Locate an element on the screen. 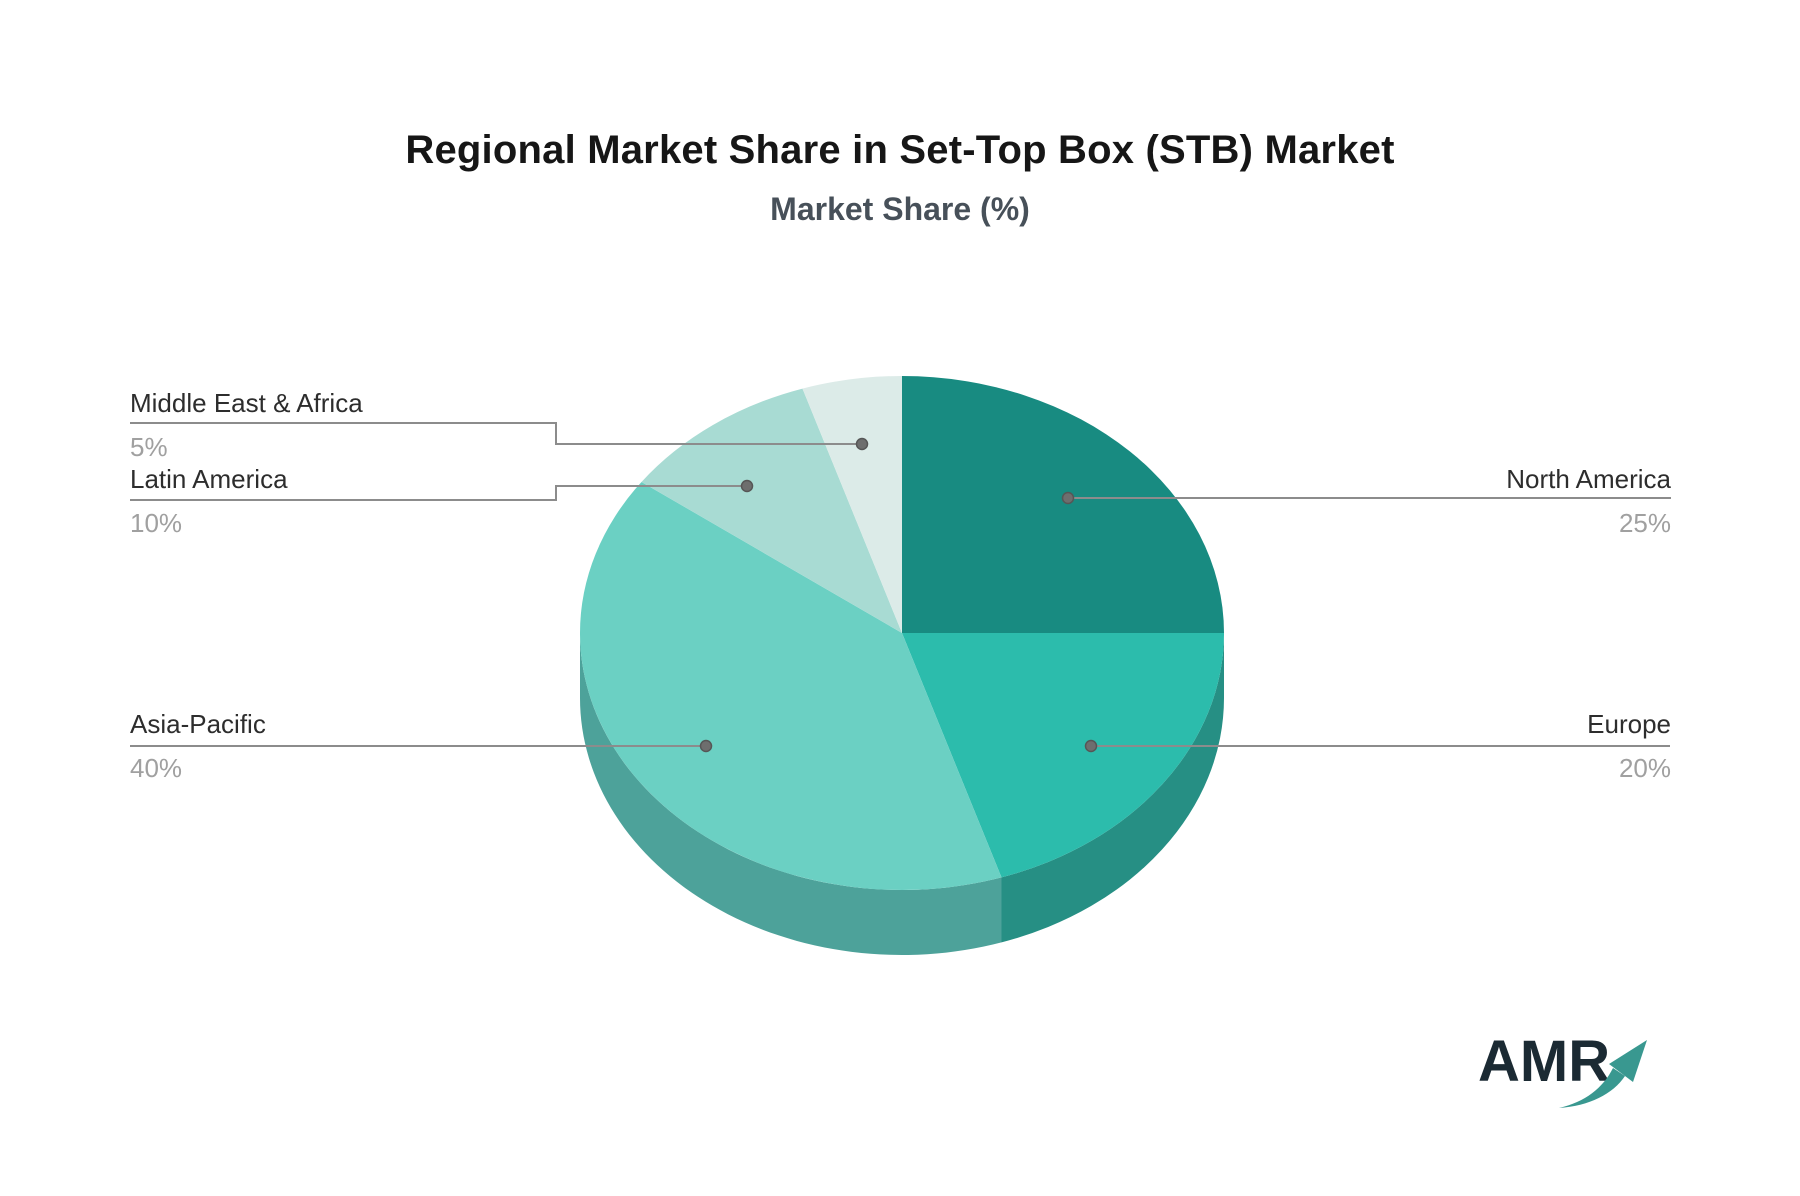 The image size is (1800, 1196). label-block-latin-america: Latin America 10% is located at coordinates (350, 501).